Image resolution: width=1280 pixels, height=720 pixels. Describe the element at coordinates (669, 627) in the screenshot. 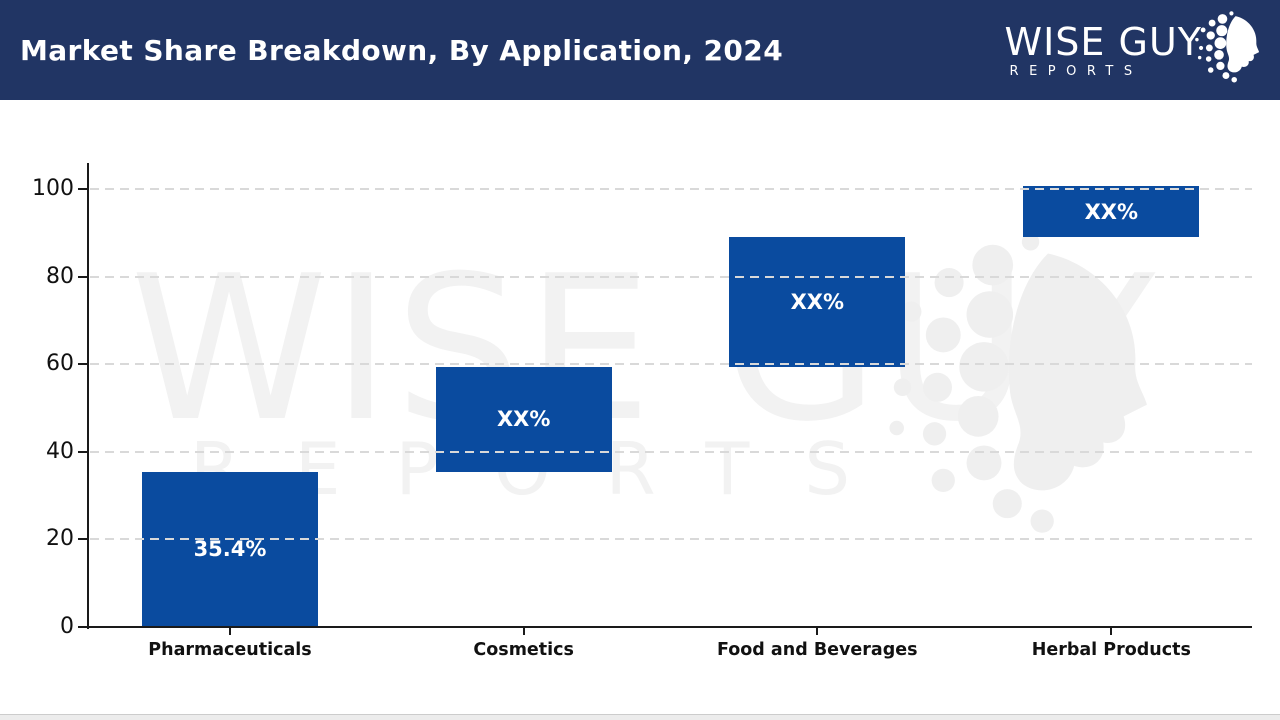

I see `x-axis` at that location.